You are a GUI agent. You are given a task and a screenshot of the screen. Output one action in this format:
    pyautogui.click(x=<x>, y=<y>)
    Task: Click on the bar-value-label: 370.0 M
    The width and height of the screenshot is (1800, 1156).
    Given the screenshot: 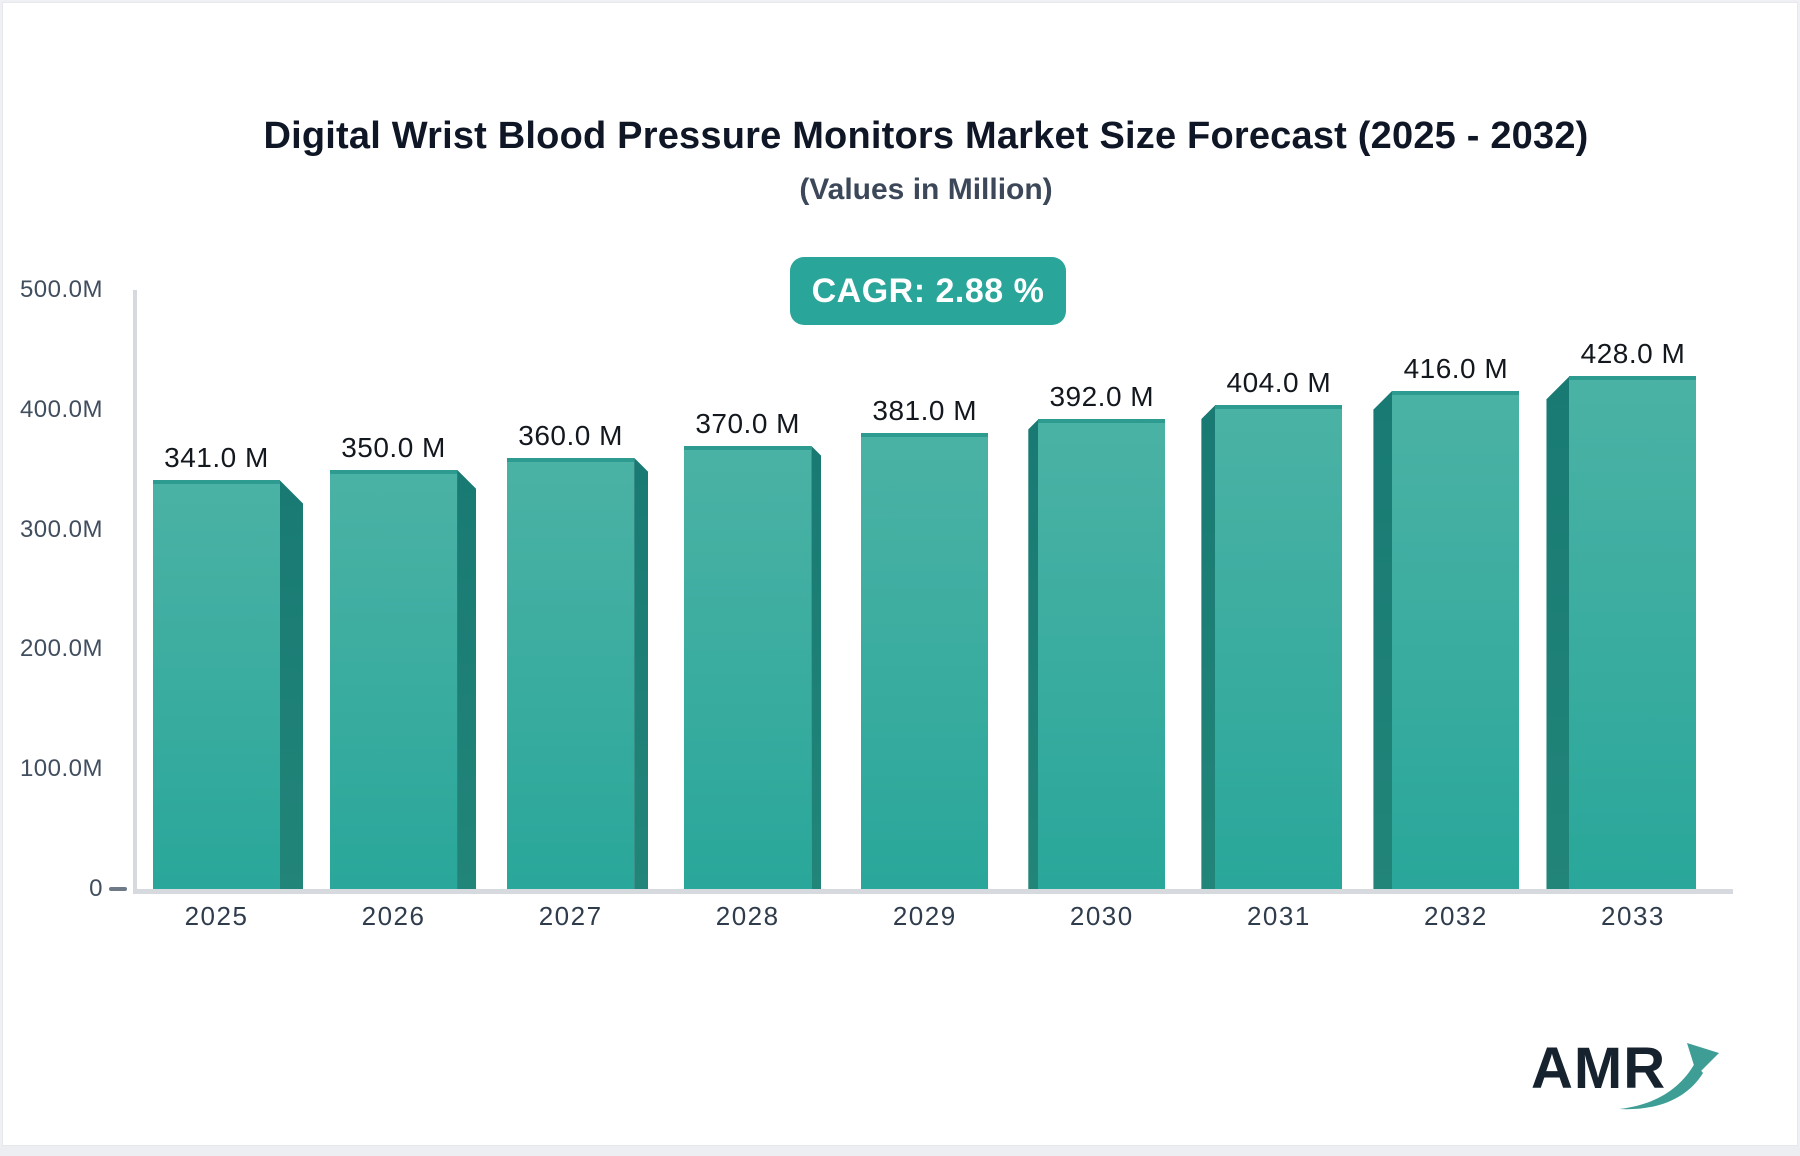 What is the action you would take?
    pyautogui.click(x=747, y=423)
    